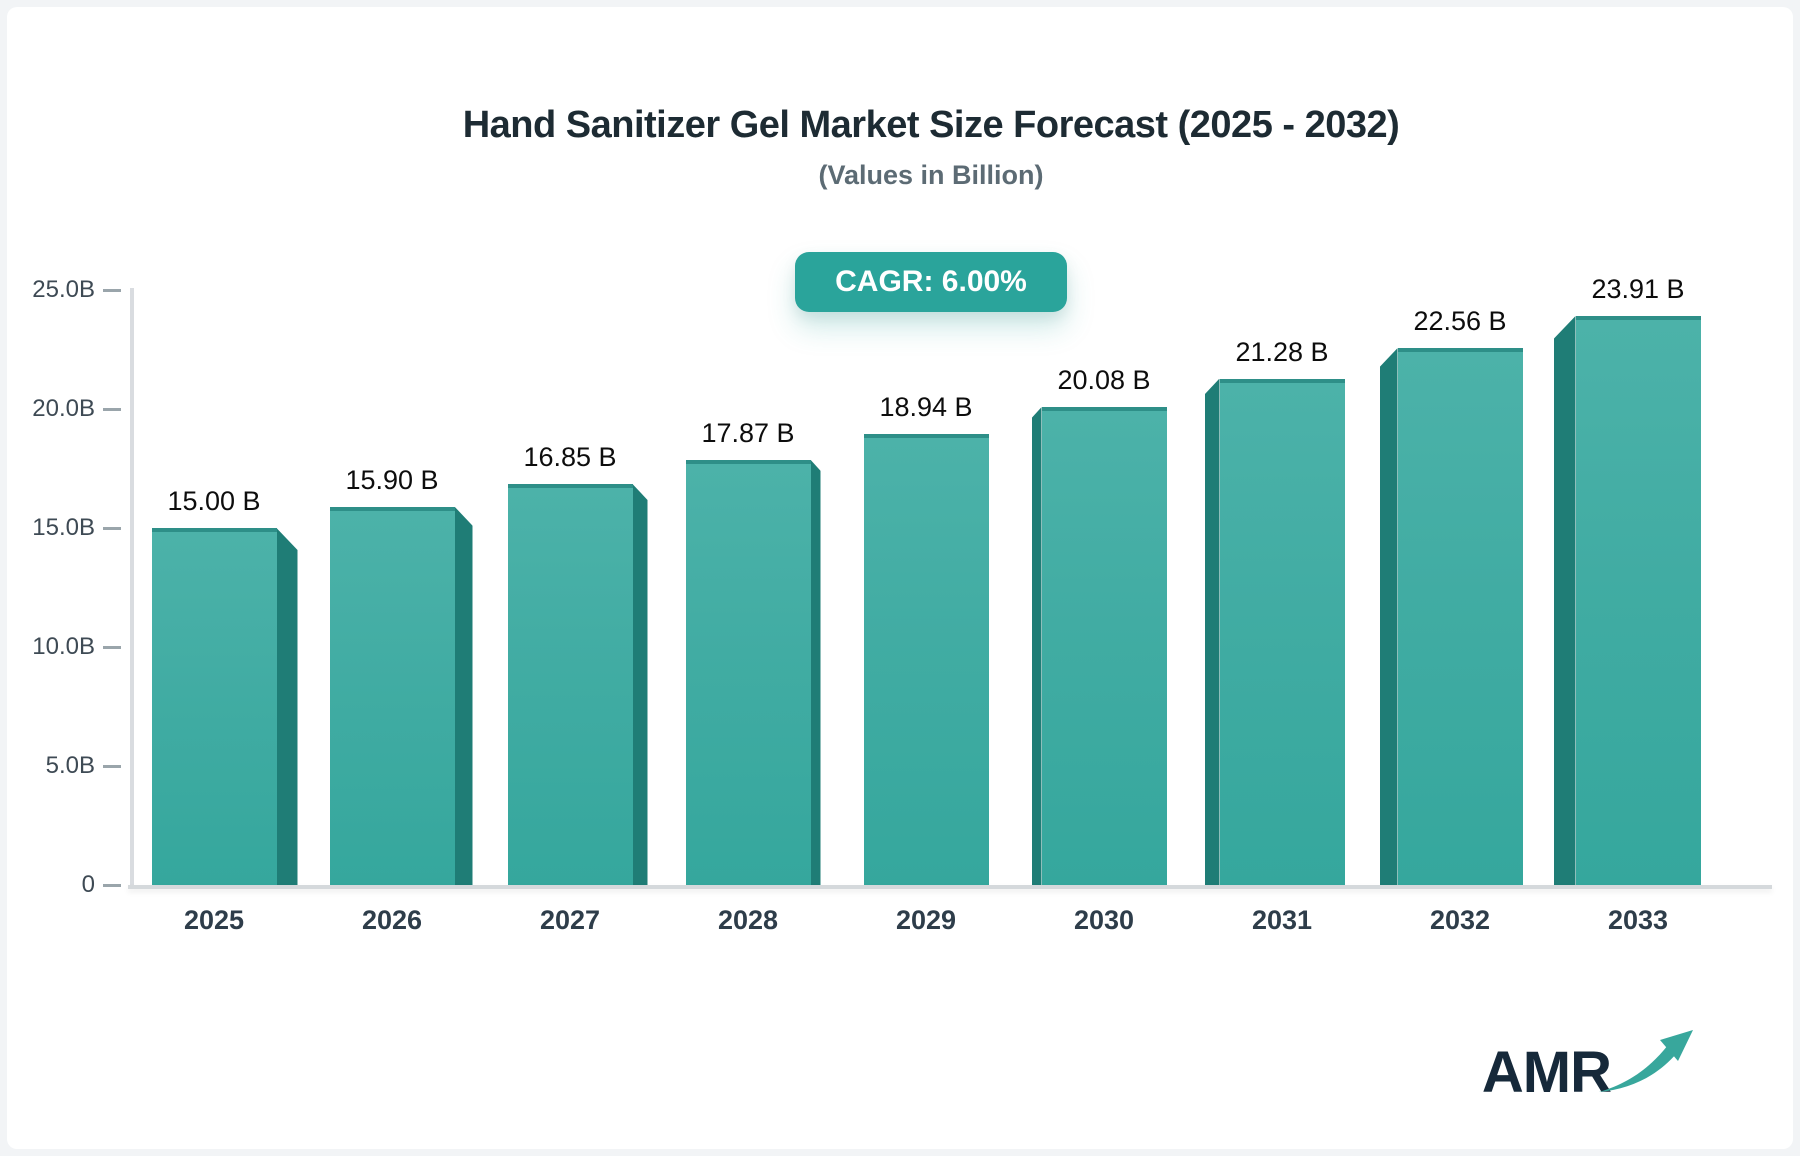 This screenshot has width=1800, height=1156. What do you see at coordinates (70, 765) in the screenshot?
I see `y-tick-label: 5.0B` at bounding box center [70, 765].